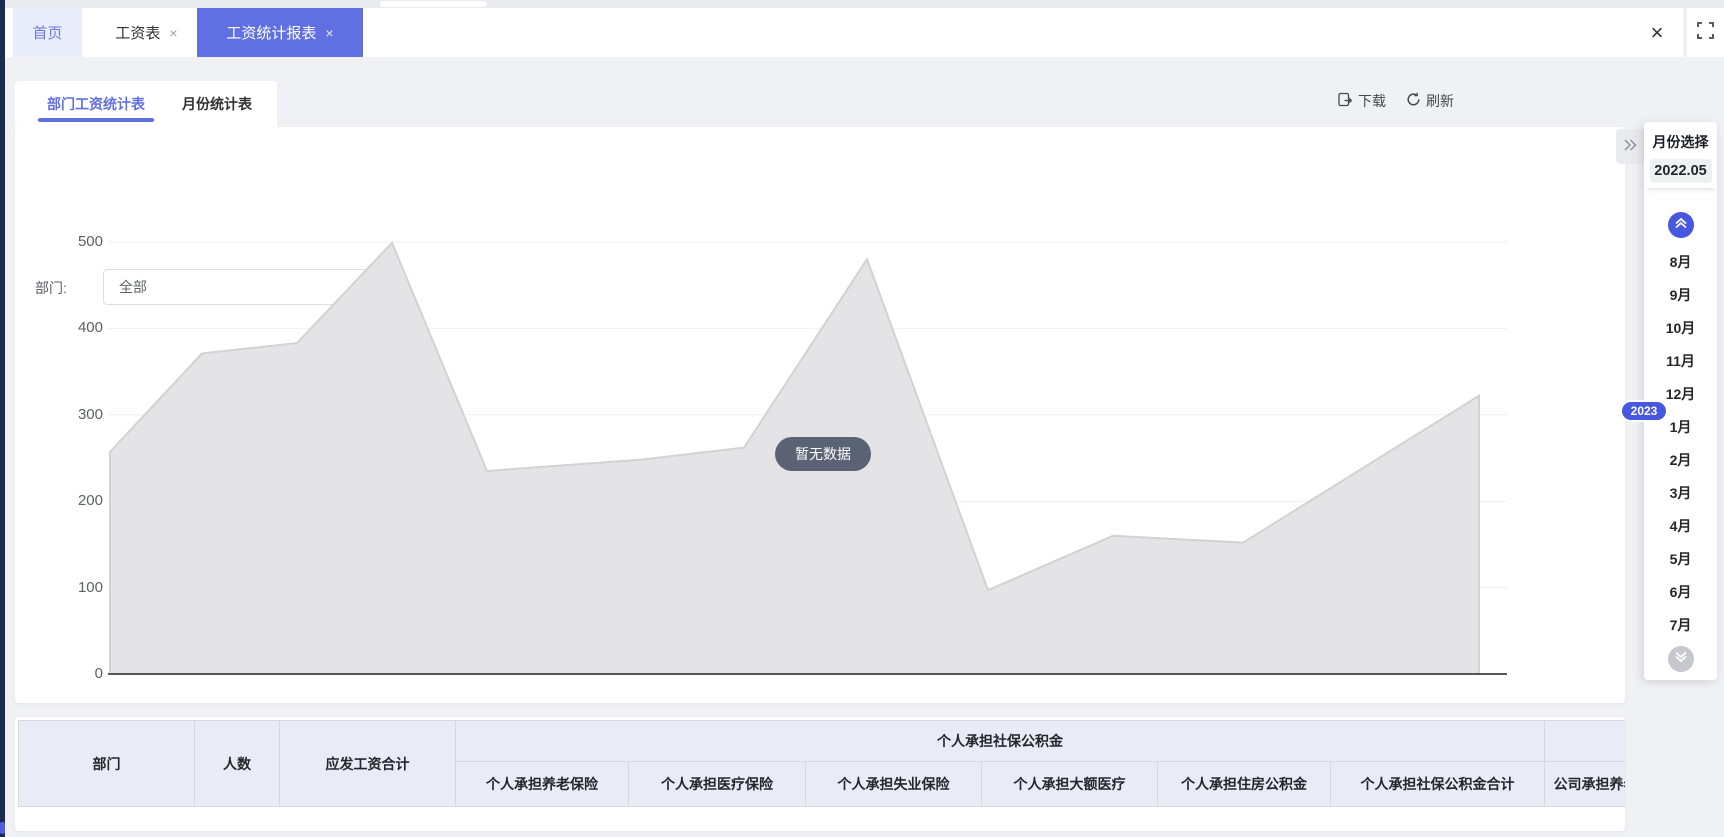 The height and width of the screenshot is (837, 1724). Describe the element at coordinates (90, 414) in the screenshot. I see `y-axis-tick-label: 300` at that location.